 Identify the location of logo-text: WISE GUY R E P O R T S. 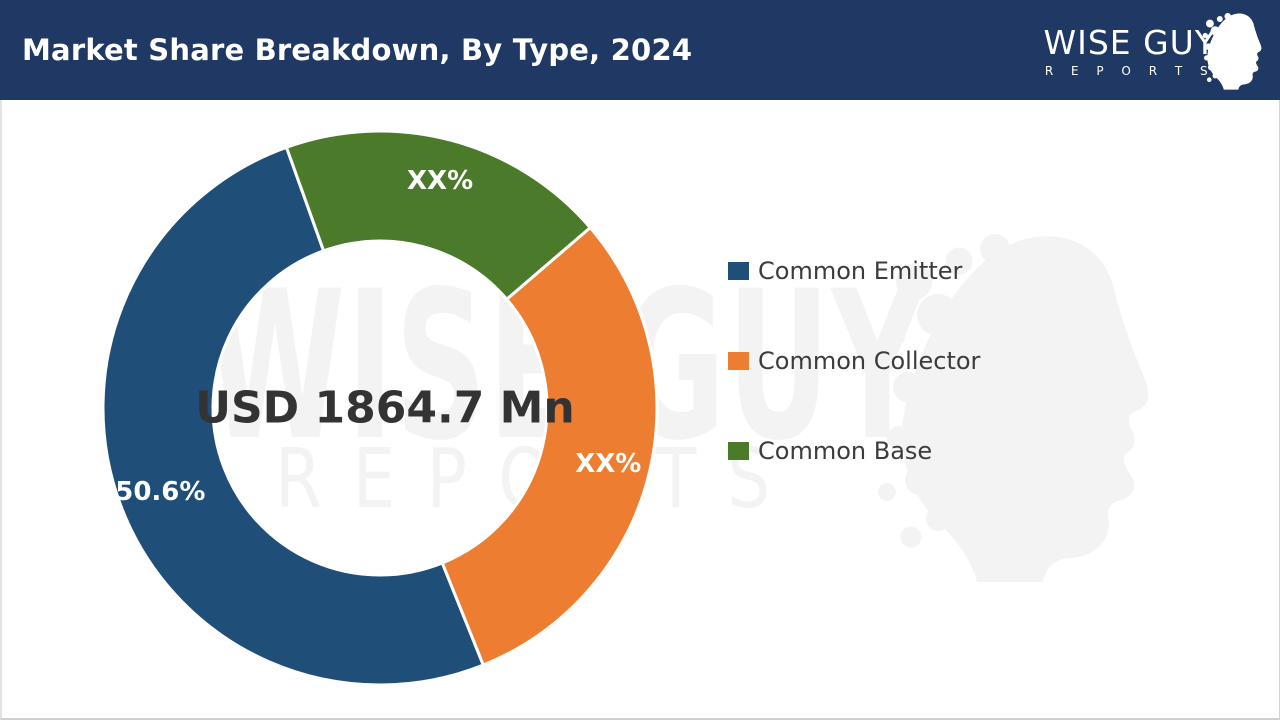
(1129, 50).